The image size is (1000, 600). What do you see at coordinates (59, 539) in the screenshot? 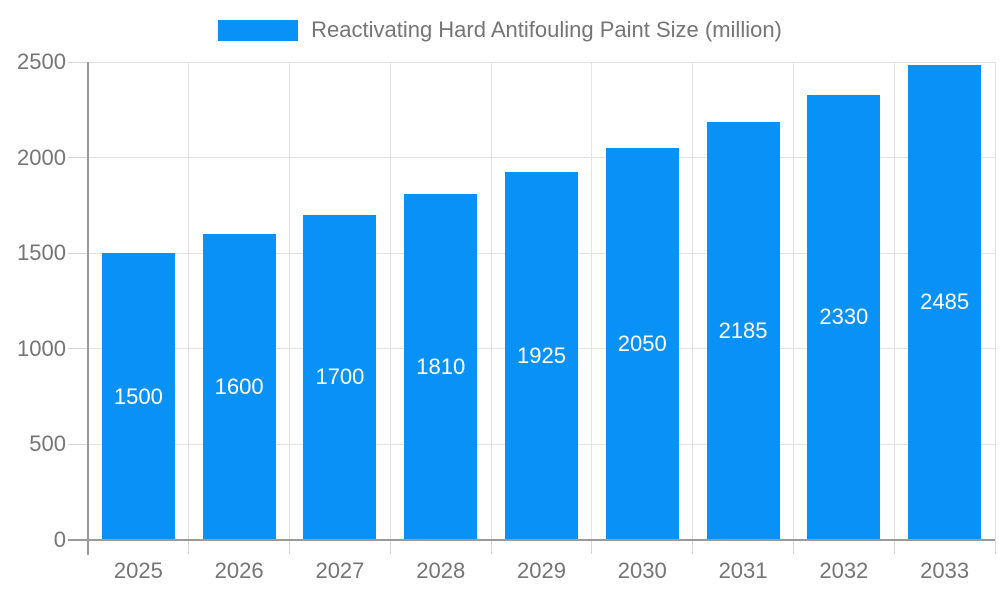
I see `y-tick-label: 0` at bounding box center [59, 539].